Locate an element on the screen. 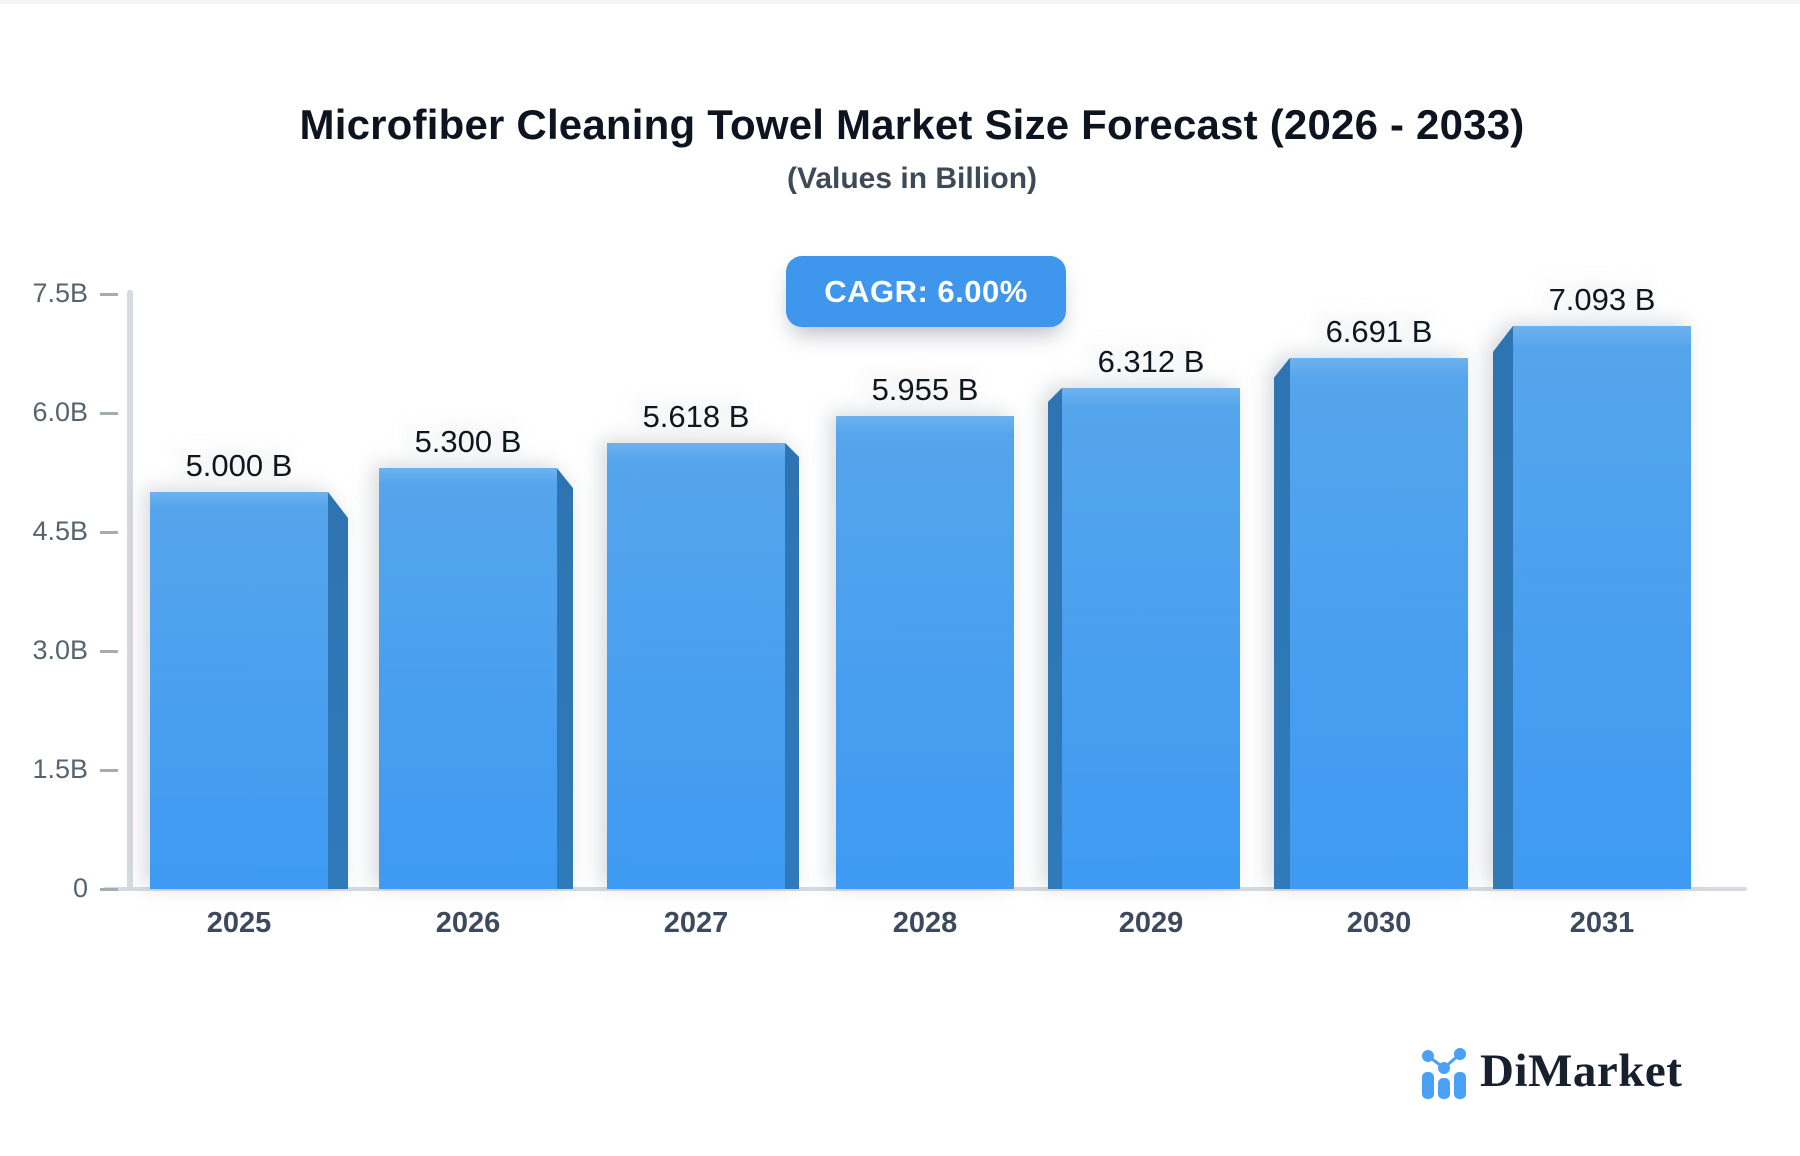 Image resolution: width=1800 pixels, height=1156 pixels. brand-logo: DiMarket is located at coordinates (1551, 1071).